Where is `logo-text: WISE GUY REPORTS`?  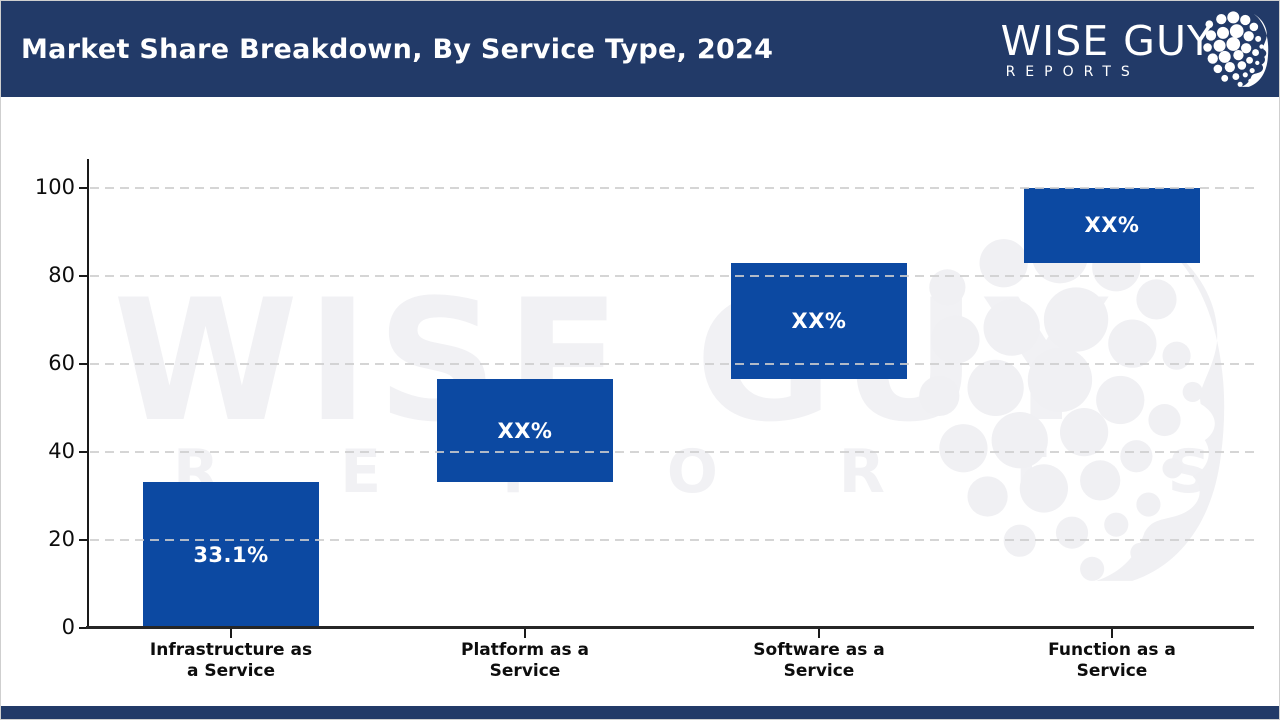 logo-text: WISE GUY REPORTS is located at coordinates (1106, 48).